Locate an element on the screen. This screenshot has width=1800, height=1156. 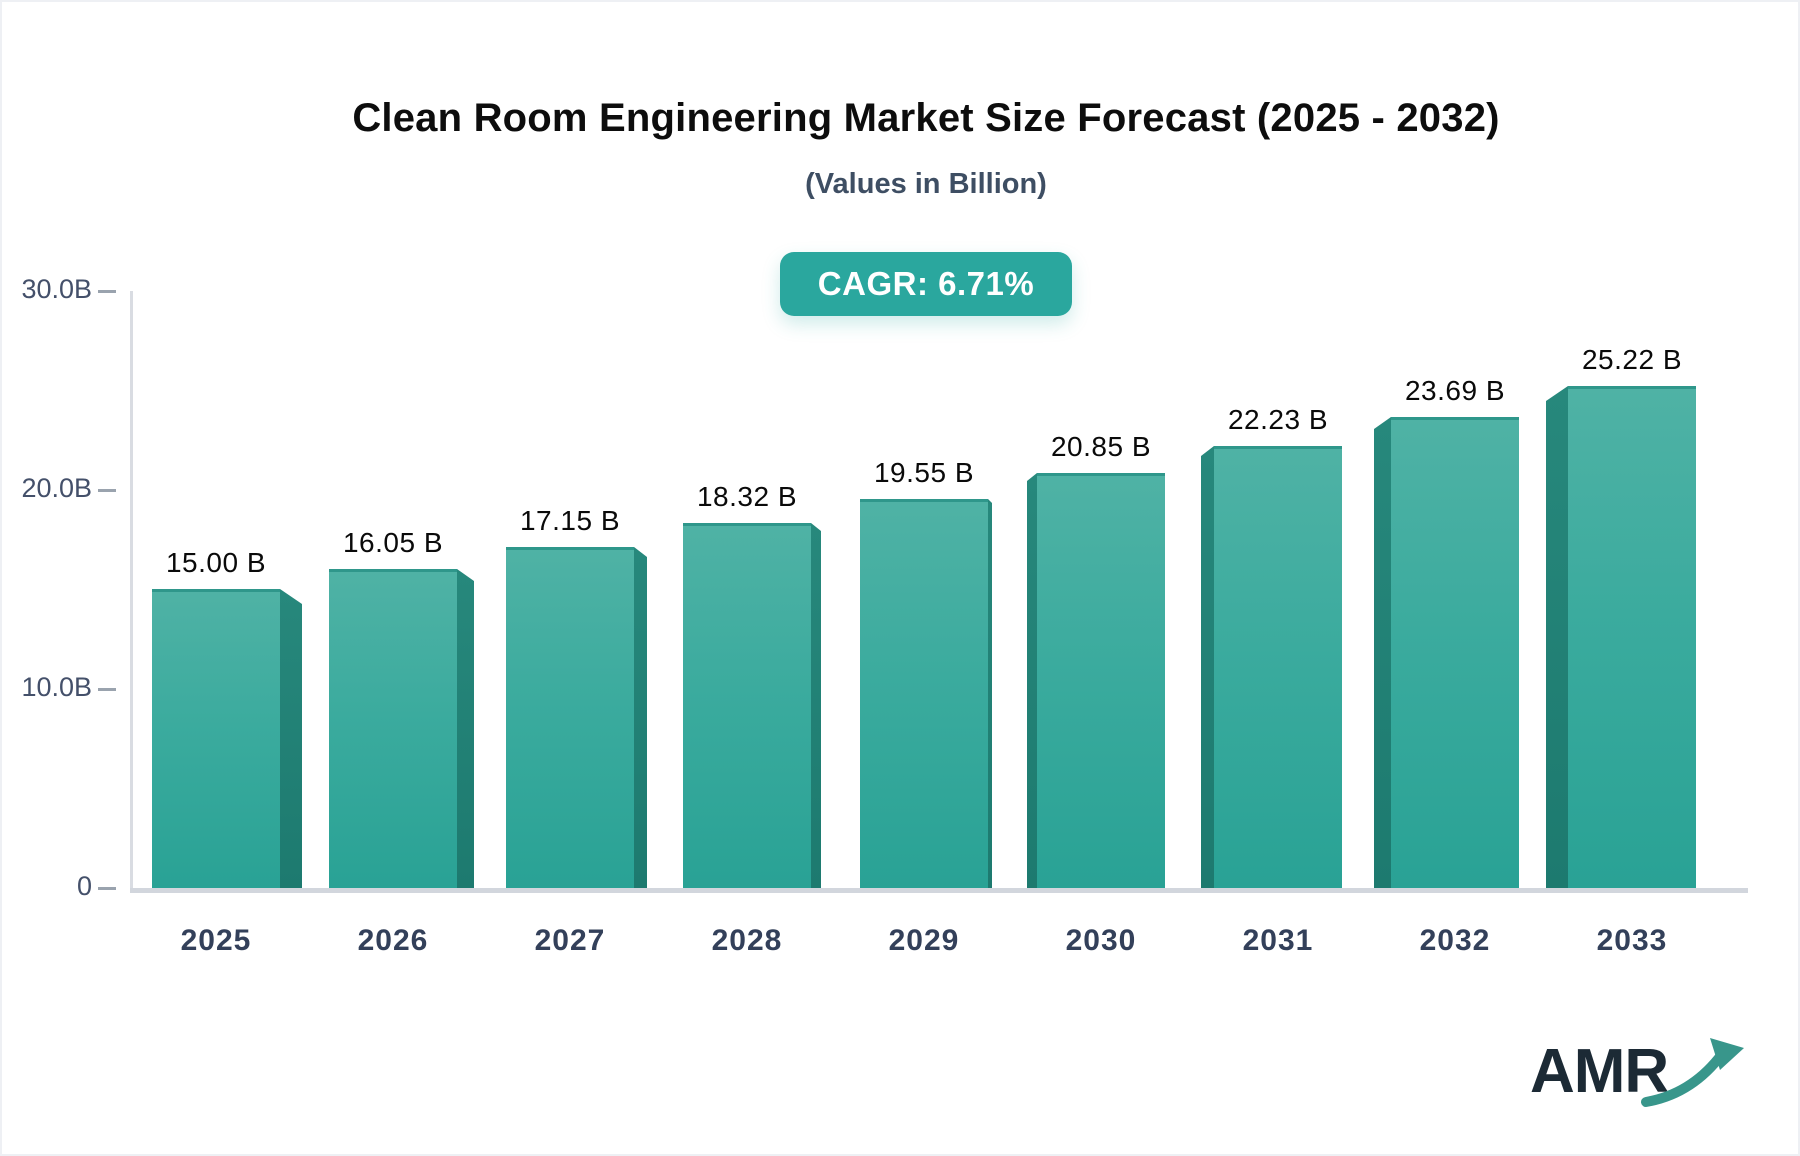
y-axis-tick-label: 30.0B is located at coordinates (56, 289).